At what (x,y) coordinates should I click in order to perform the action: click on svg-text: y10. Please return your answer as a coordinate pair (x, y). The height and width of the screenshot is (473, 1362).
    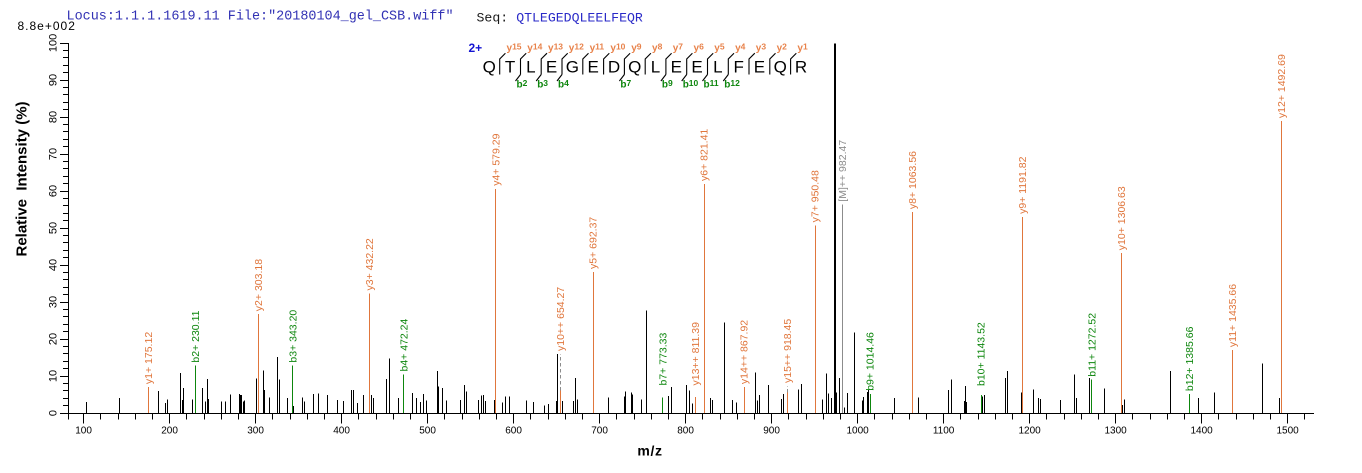
    Looking at the image, I should click on (617, 48).